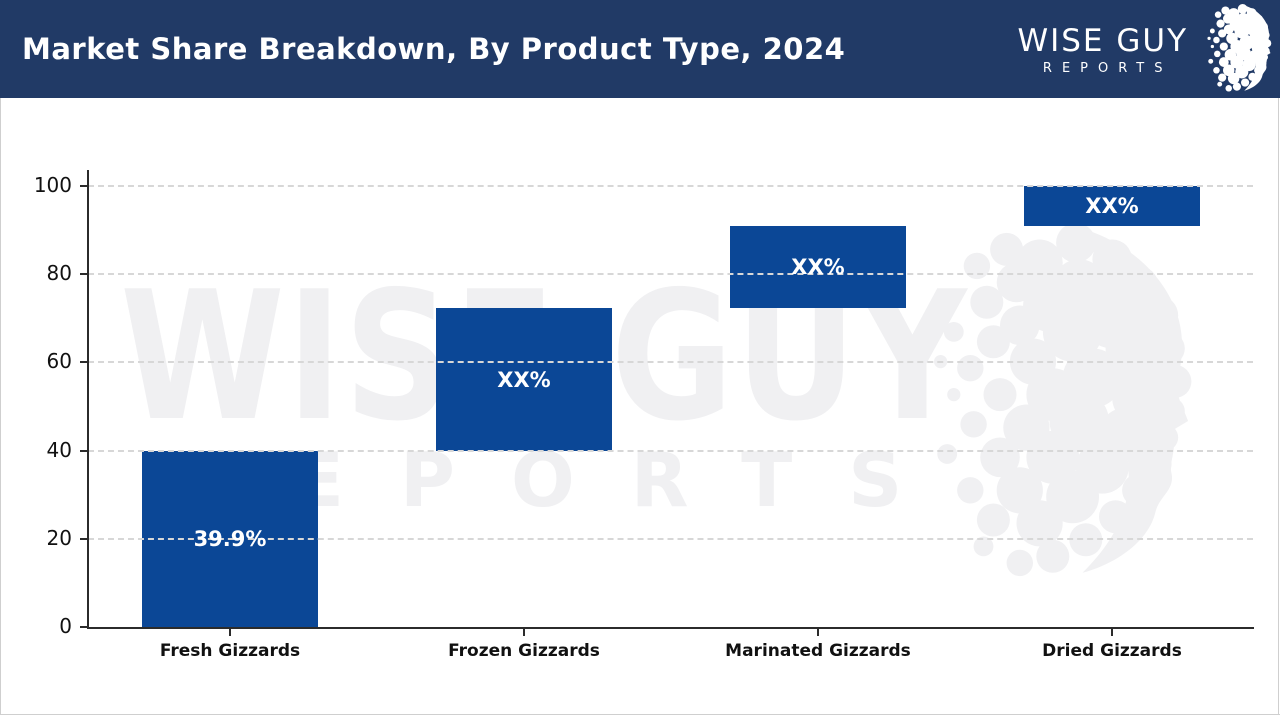 This screenshot has width=1280, height=720. Describe the element at coordinates (818, 651) in the screenshot. I see `x-tick-label: Marinated Gizzards` at that location.